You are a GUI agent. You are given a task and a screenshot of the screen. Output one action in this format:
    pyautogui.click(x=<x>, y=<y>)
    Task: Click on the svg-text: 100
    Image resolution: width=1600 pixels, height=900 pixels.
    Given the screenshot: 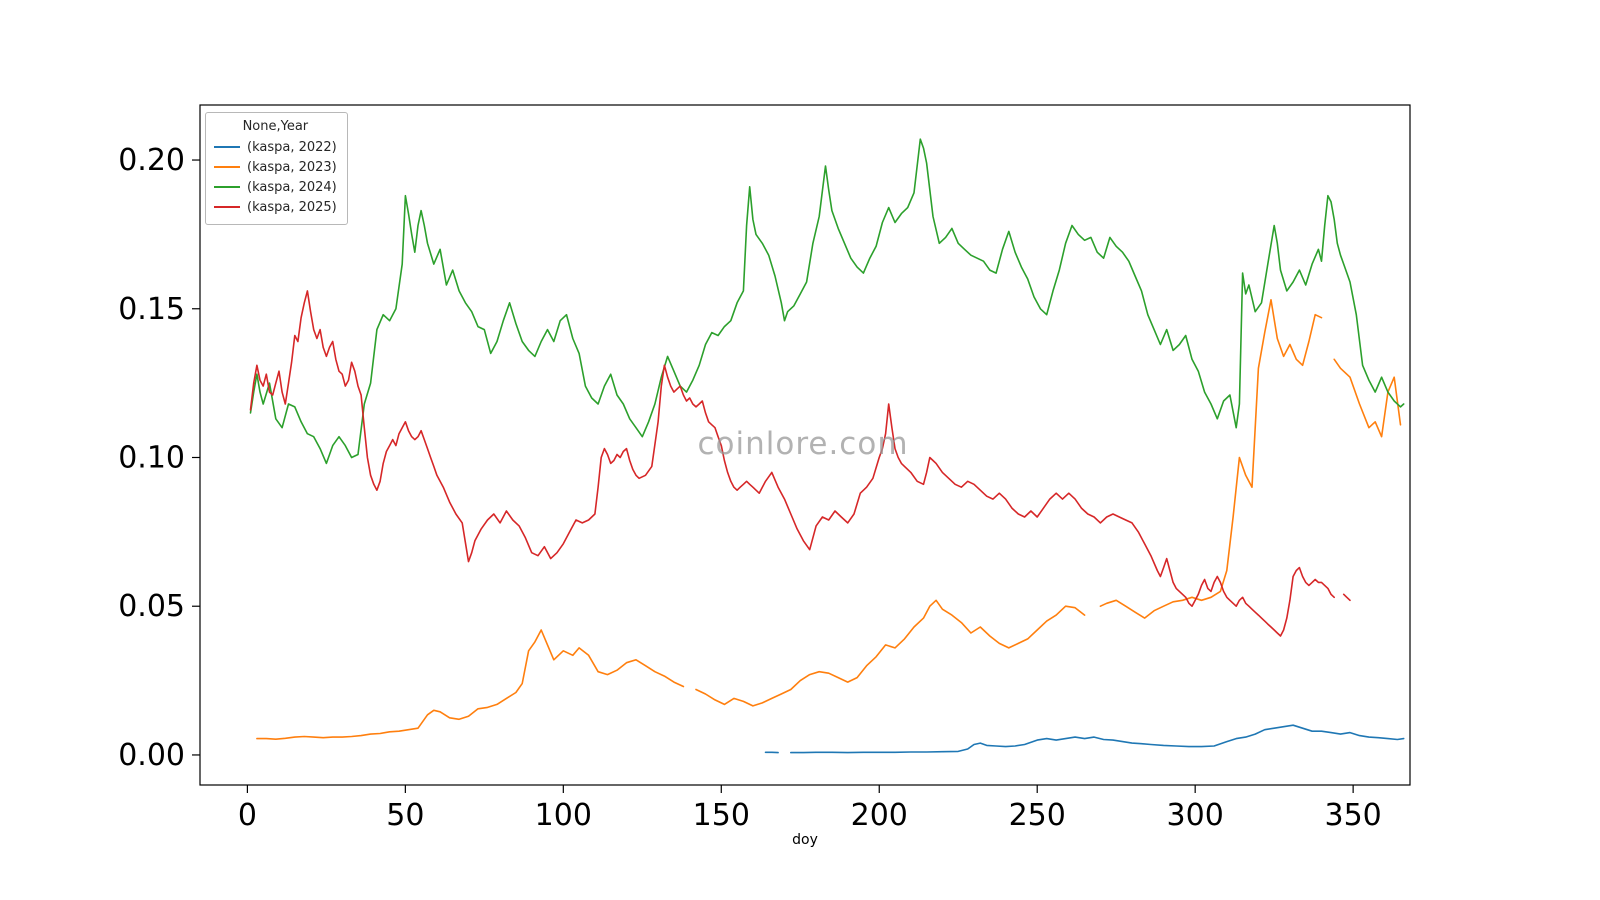 What is the action you would take?
    pyautogui.click(x=563, y=815)
    